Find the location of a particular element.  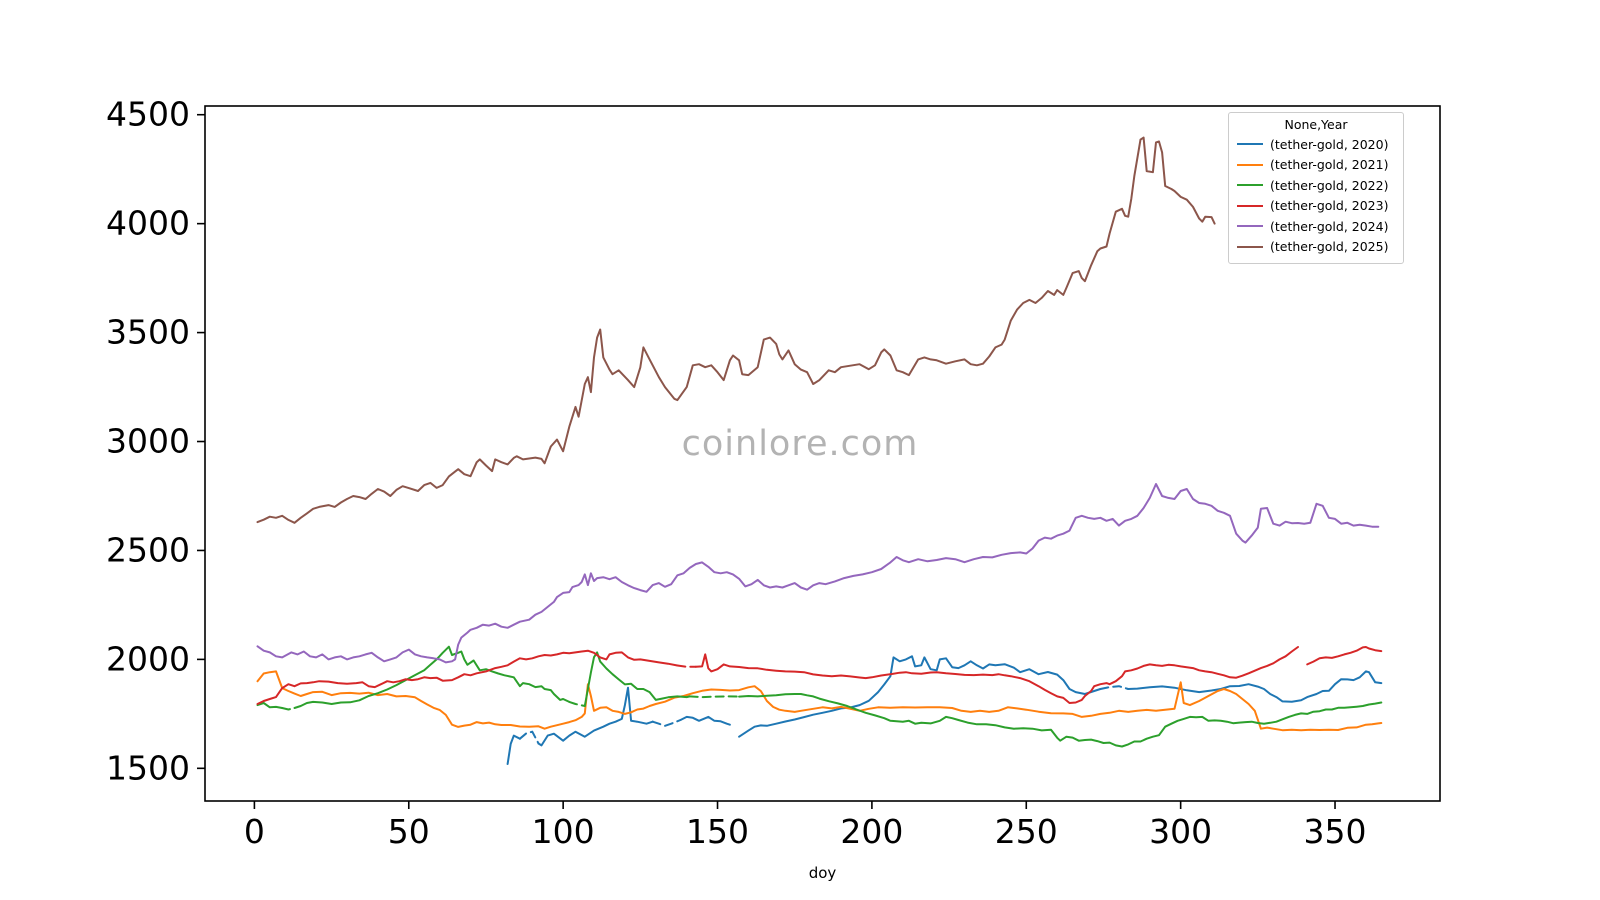

x-tick-label: 350 is located at coordinates (1335, 831).